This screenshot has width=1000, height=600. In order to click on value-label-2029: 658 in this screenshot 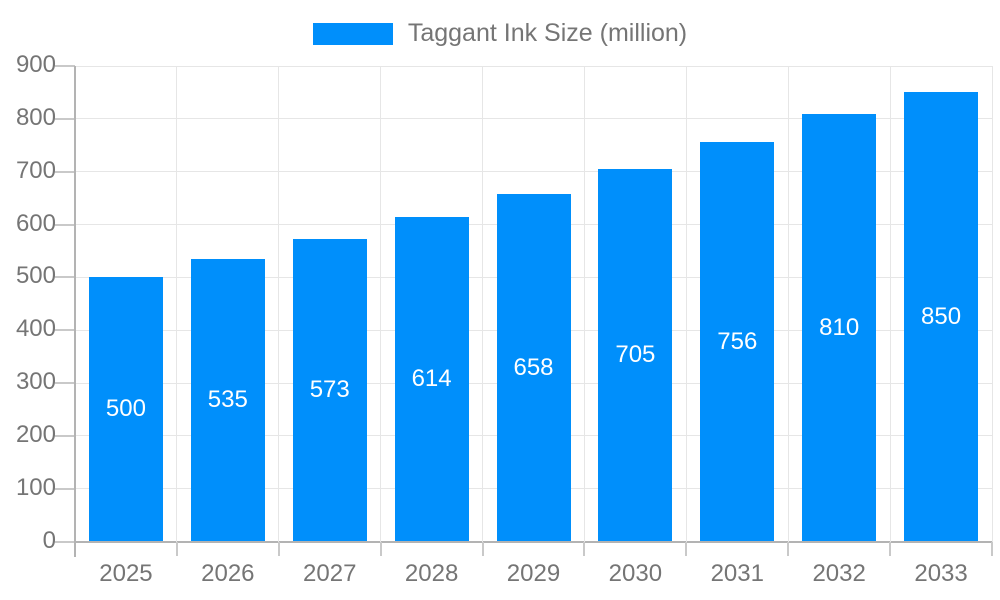, I will do `click(533, 367)`.